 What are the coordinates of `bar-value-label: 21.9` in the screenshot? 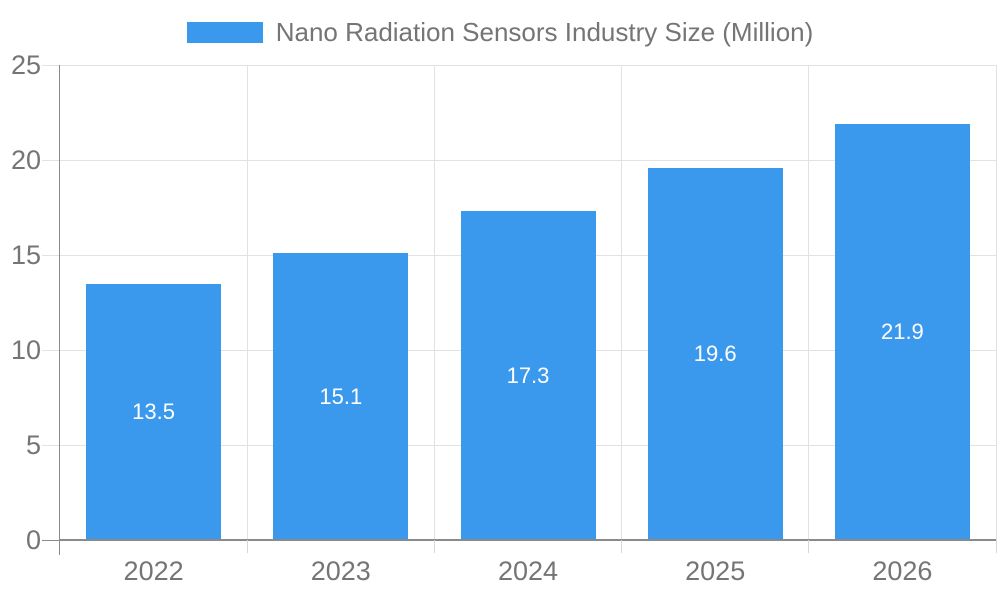 It's located at (902, 331).